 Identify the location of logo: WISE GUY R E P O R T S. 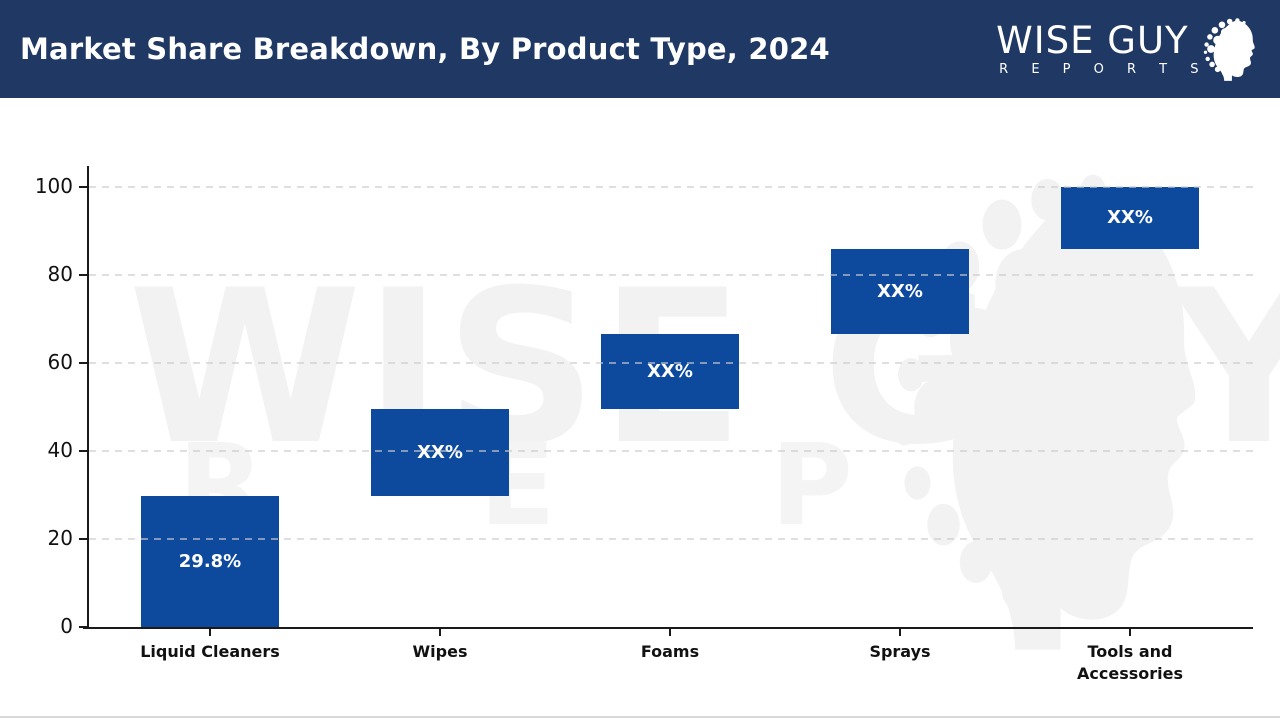
(1131, 49).